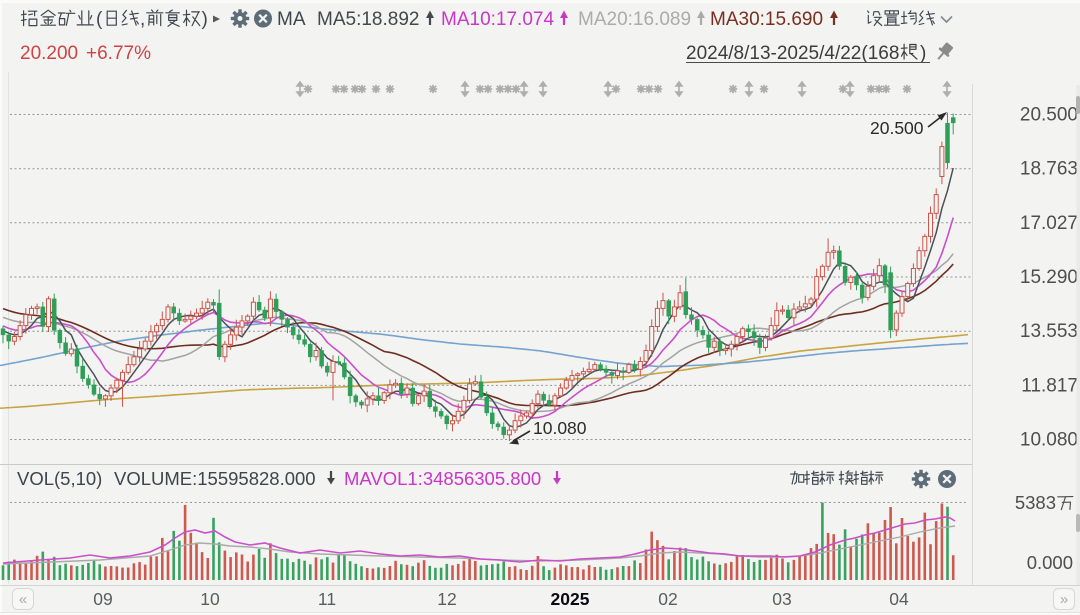  Describe the element at coordinates (1049, 277) in the screenshot. I see `svg-text: 15.290` at that location.